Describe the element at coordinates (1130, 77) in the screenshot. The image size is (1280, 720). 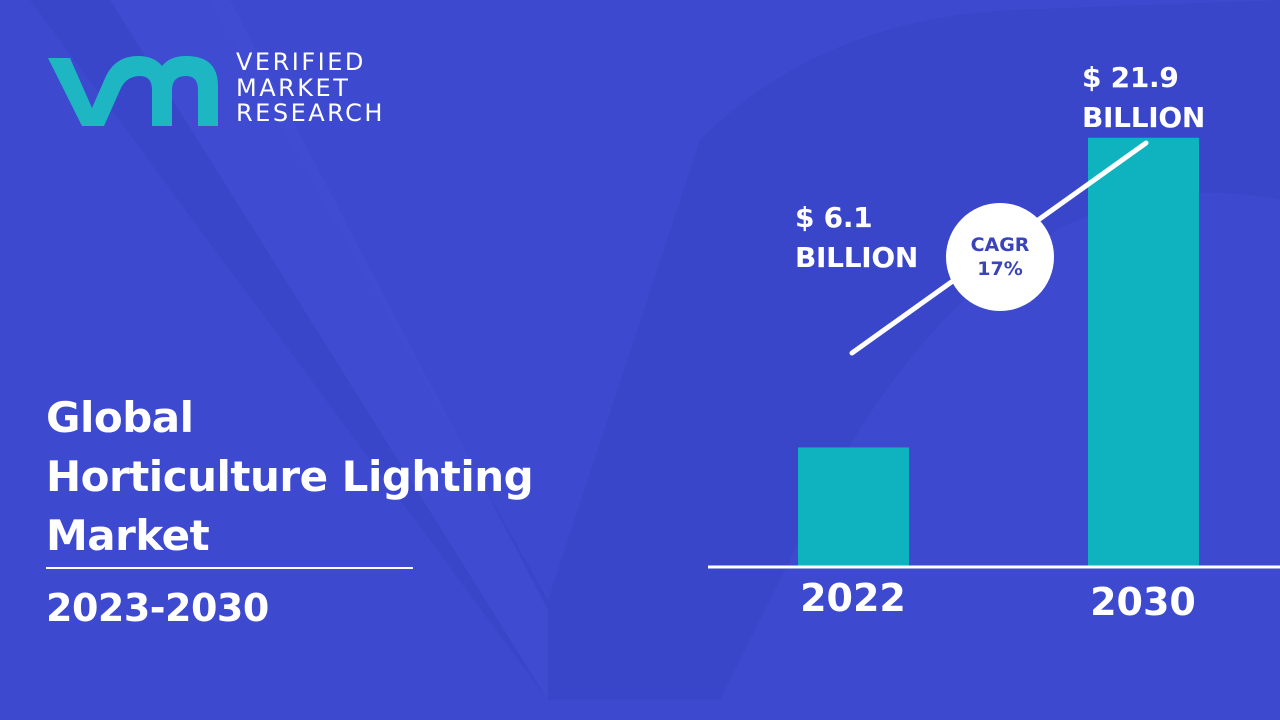
I see `value-amount: $ 21.9` at that location.